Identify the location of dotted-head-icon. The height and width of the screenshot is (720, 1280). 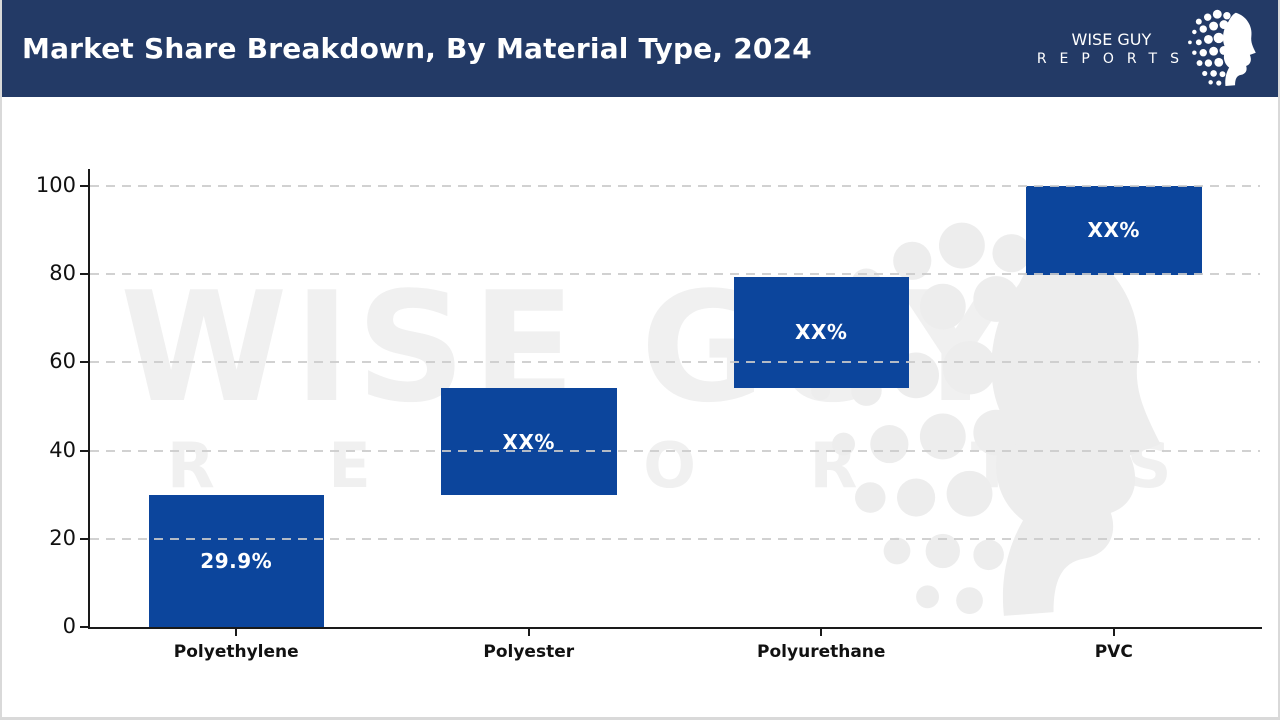
(1222, 47).